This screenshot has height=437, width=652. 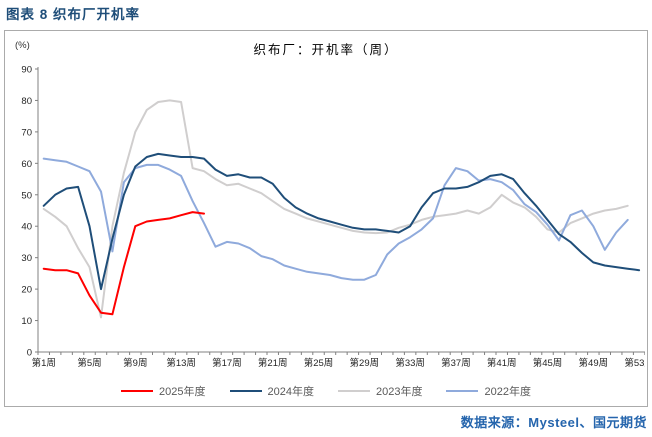 I want to click on legend-item-2022年度: 2022年度, so click(x=488, y=391).